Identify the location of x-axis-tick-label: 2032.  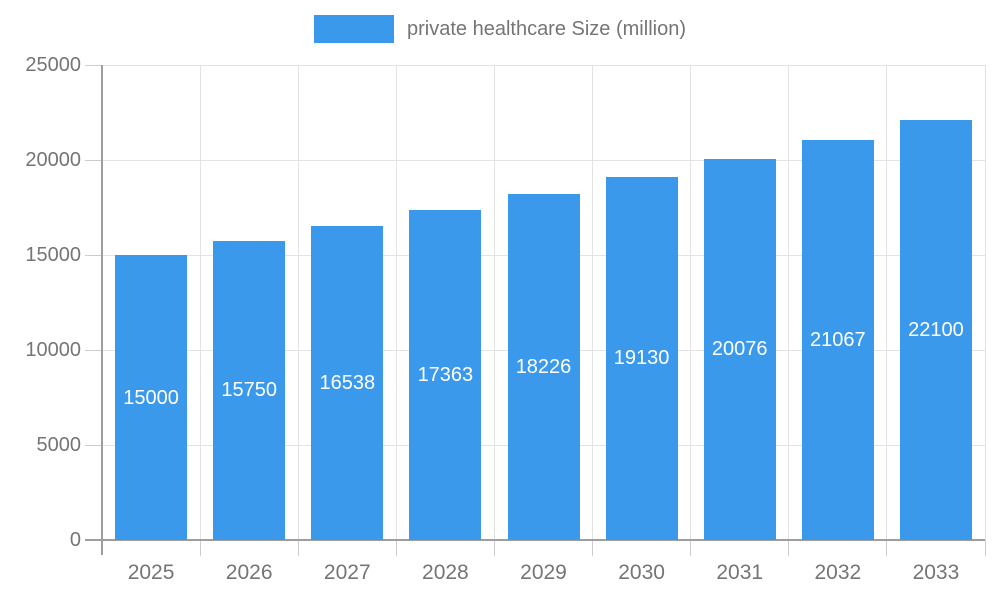
(838, 572).